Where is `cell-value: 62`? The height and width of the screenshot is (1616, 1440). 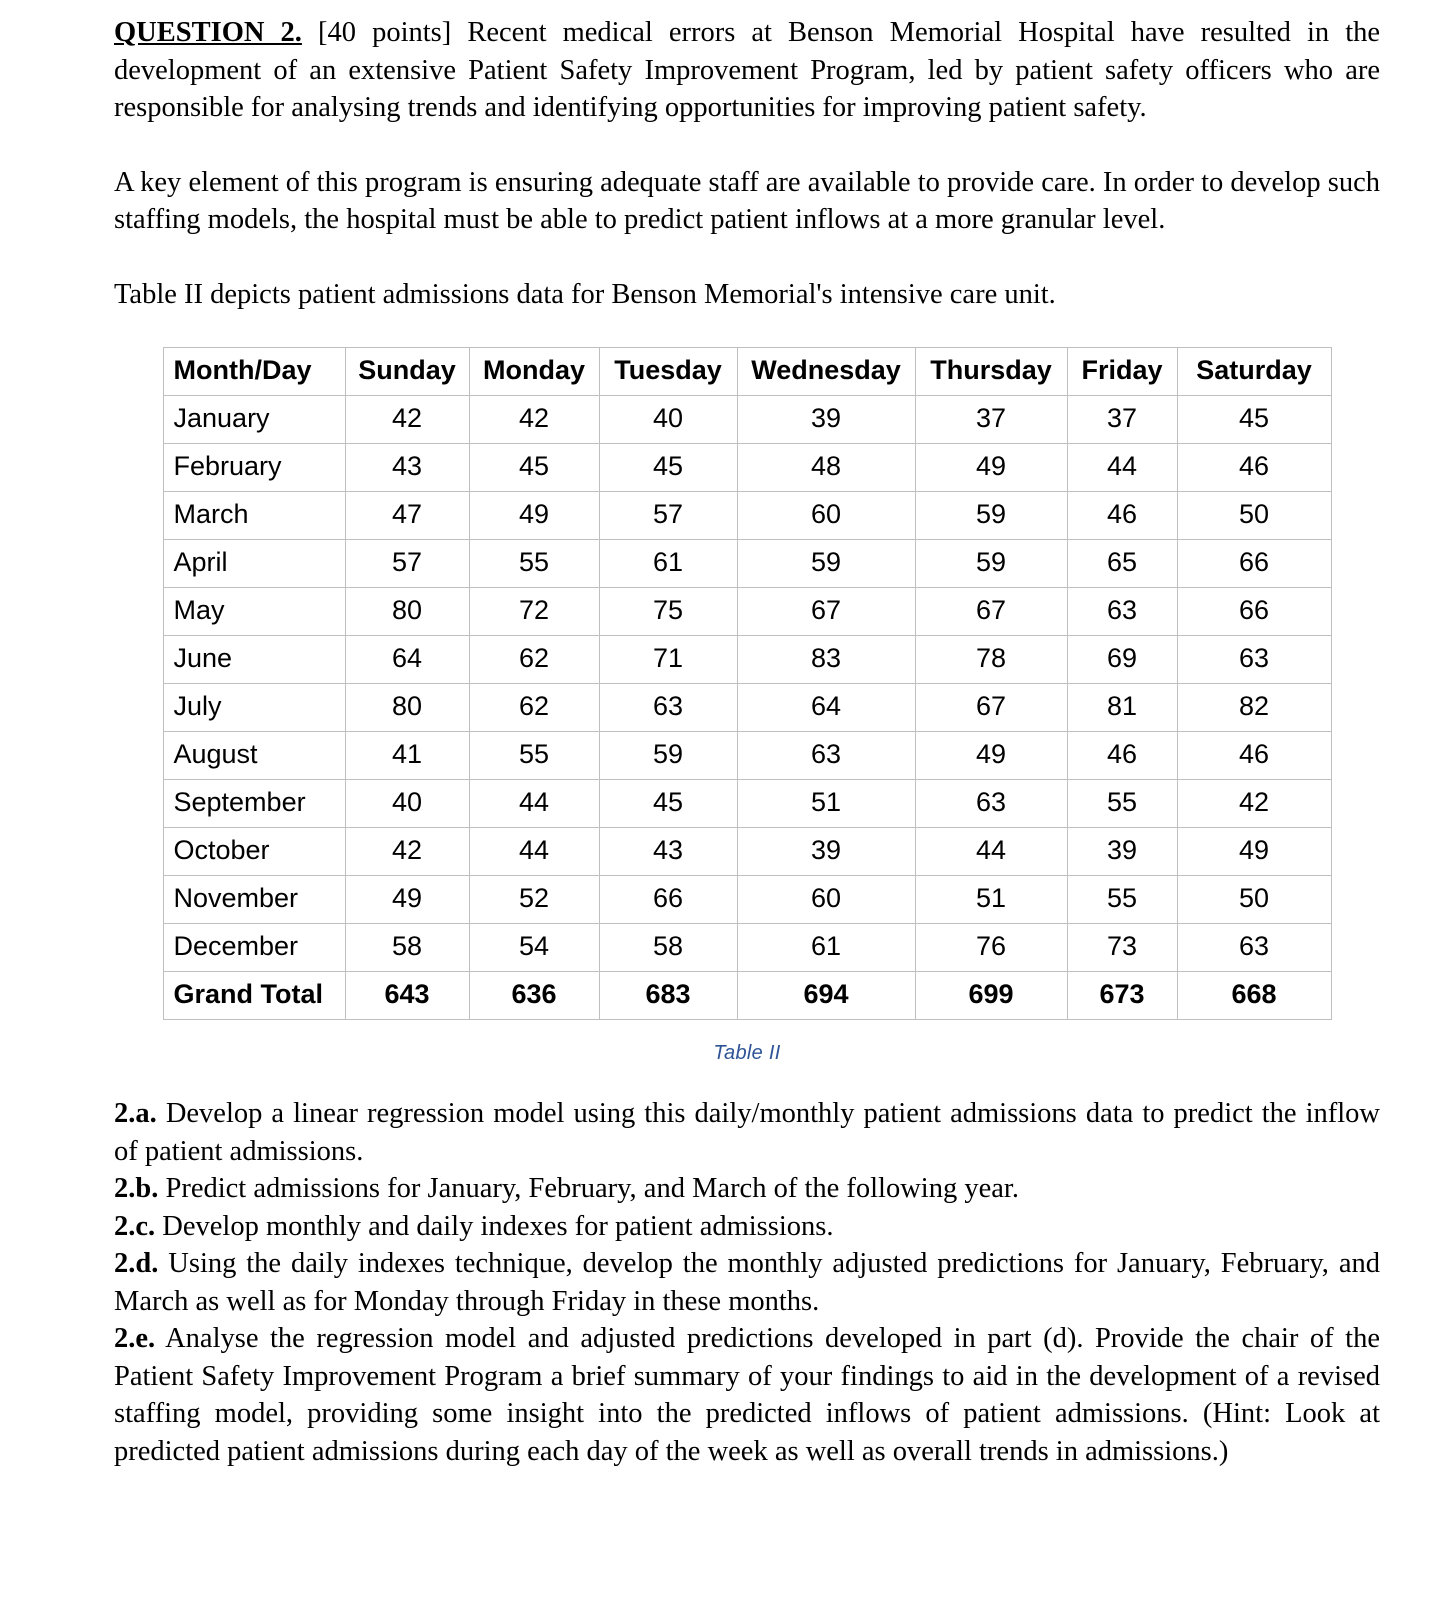 cell-value: 62 is located at coordinates (534, 659).